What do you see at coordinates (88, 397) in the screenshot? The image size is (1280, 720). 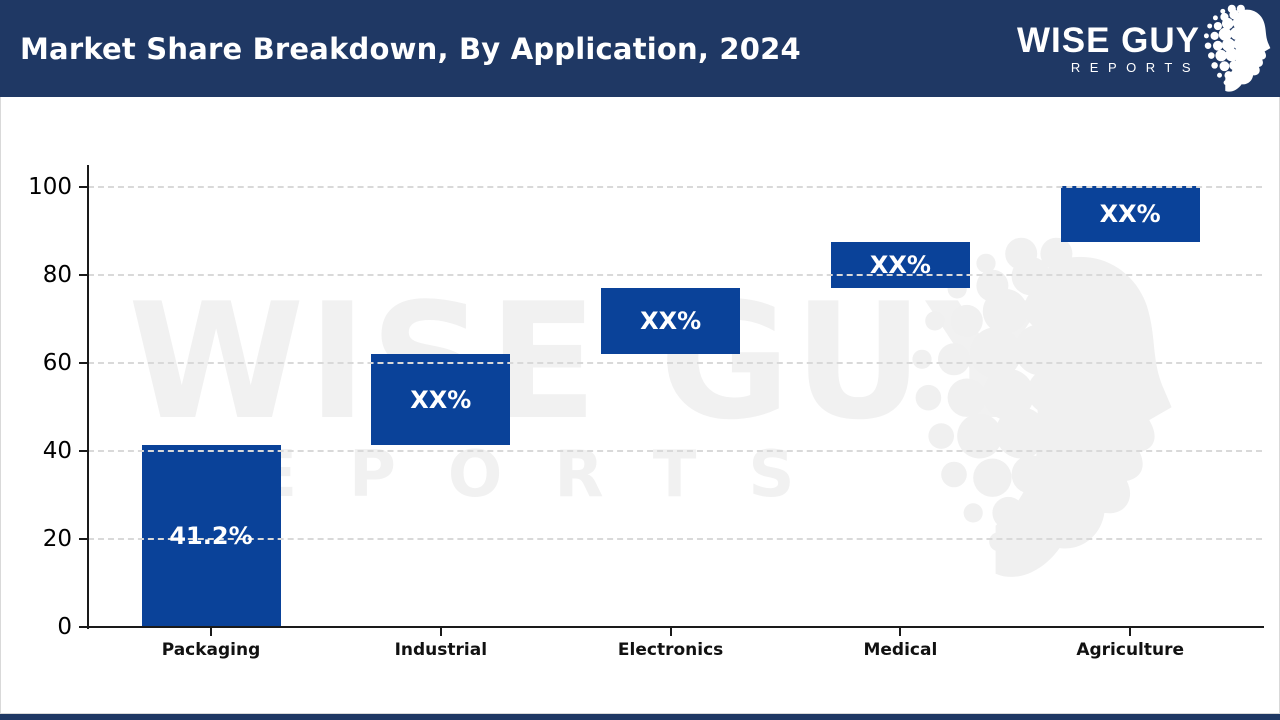 I see `y-axis-spine` at bounding box center [88, 397].